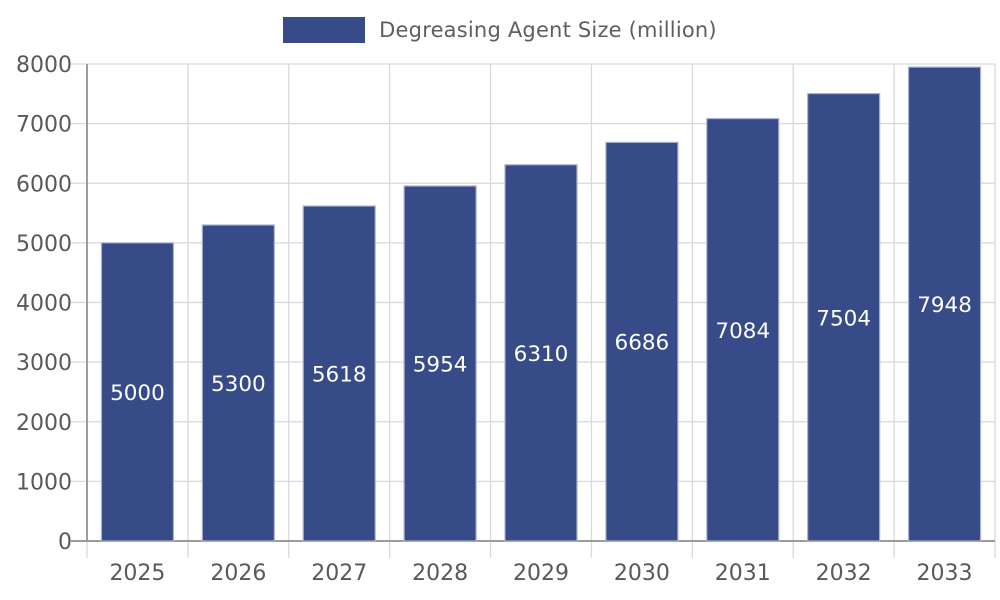 The width and height of the screenshot is (1000, 600). What do you see at coordinates (44, 482) in the screenshot?
I see `y-tick-label: 1000` at bounding box center [44, 482].